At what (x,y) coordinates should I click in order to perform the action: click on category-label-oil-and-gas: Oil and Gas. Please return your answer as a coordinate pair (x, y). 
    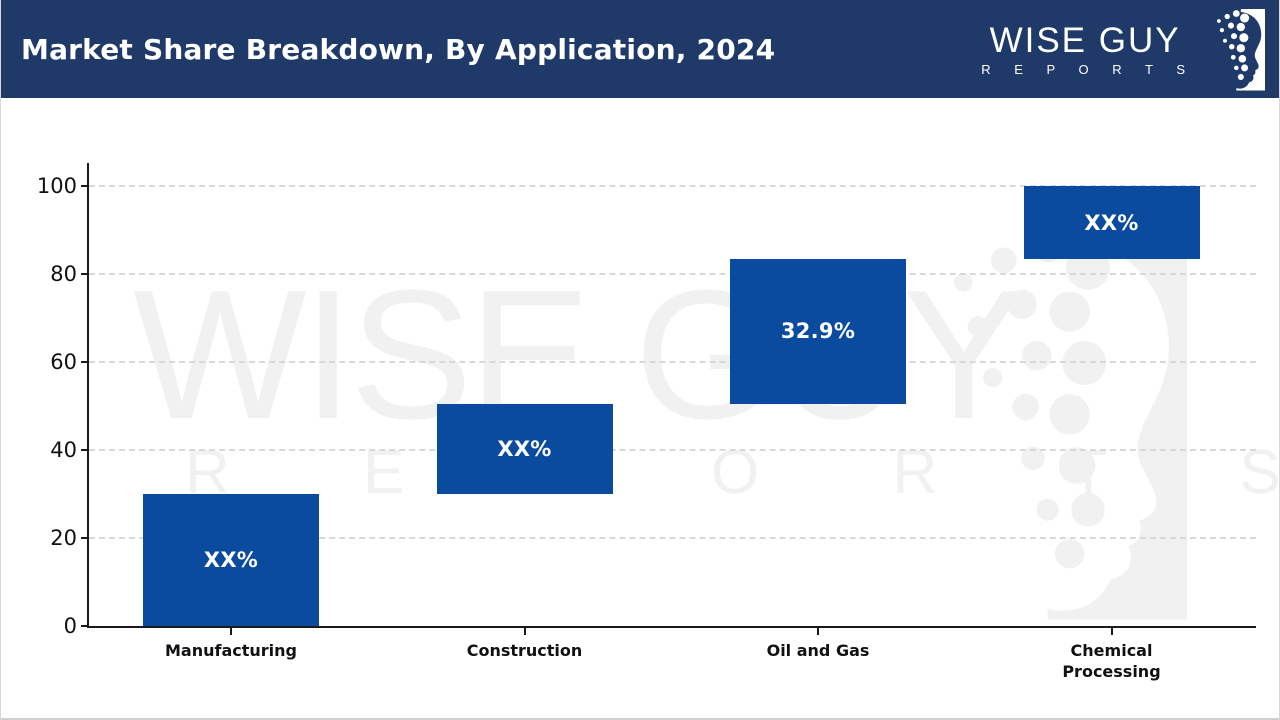
    Looking at the image, I should click on (818, 650).